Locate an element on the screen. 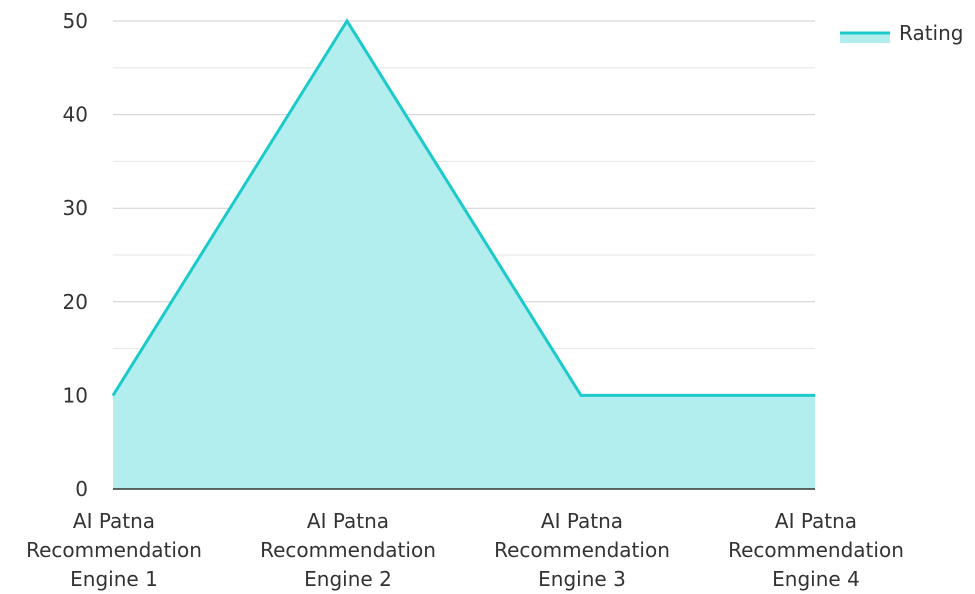 This screenshot has width=975, height=594. y-axis-tick-labels: 0 10 20 30 40 50 is located at coordinates (75, 255).